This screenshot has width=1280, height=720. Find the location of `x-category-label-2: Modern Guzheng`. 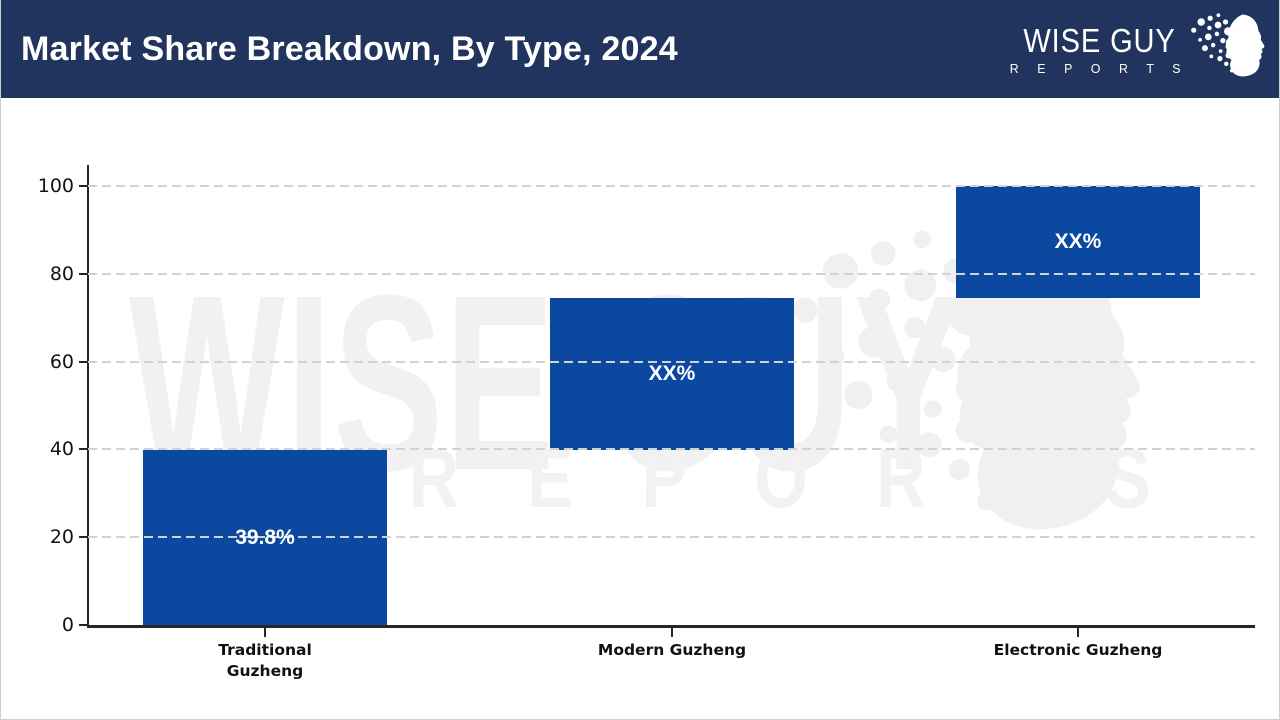

x-category-label-2: Modern Guzheng is located at coordinates (672, 650).